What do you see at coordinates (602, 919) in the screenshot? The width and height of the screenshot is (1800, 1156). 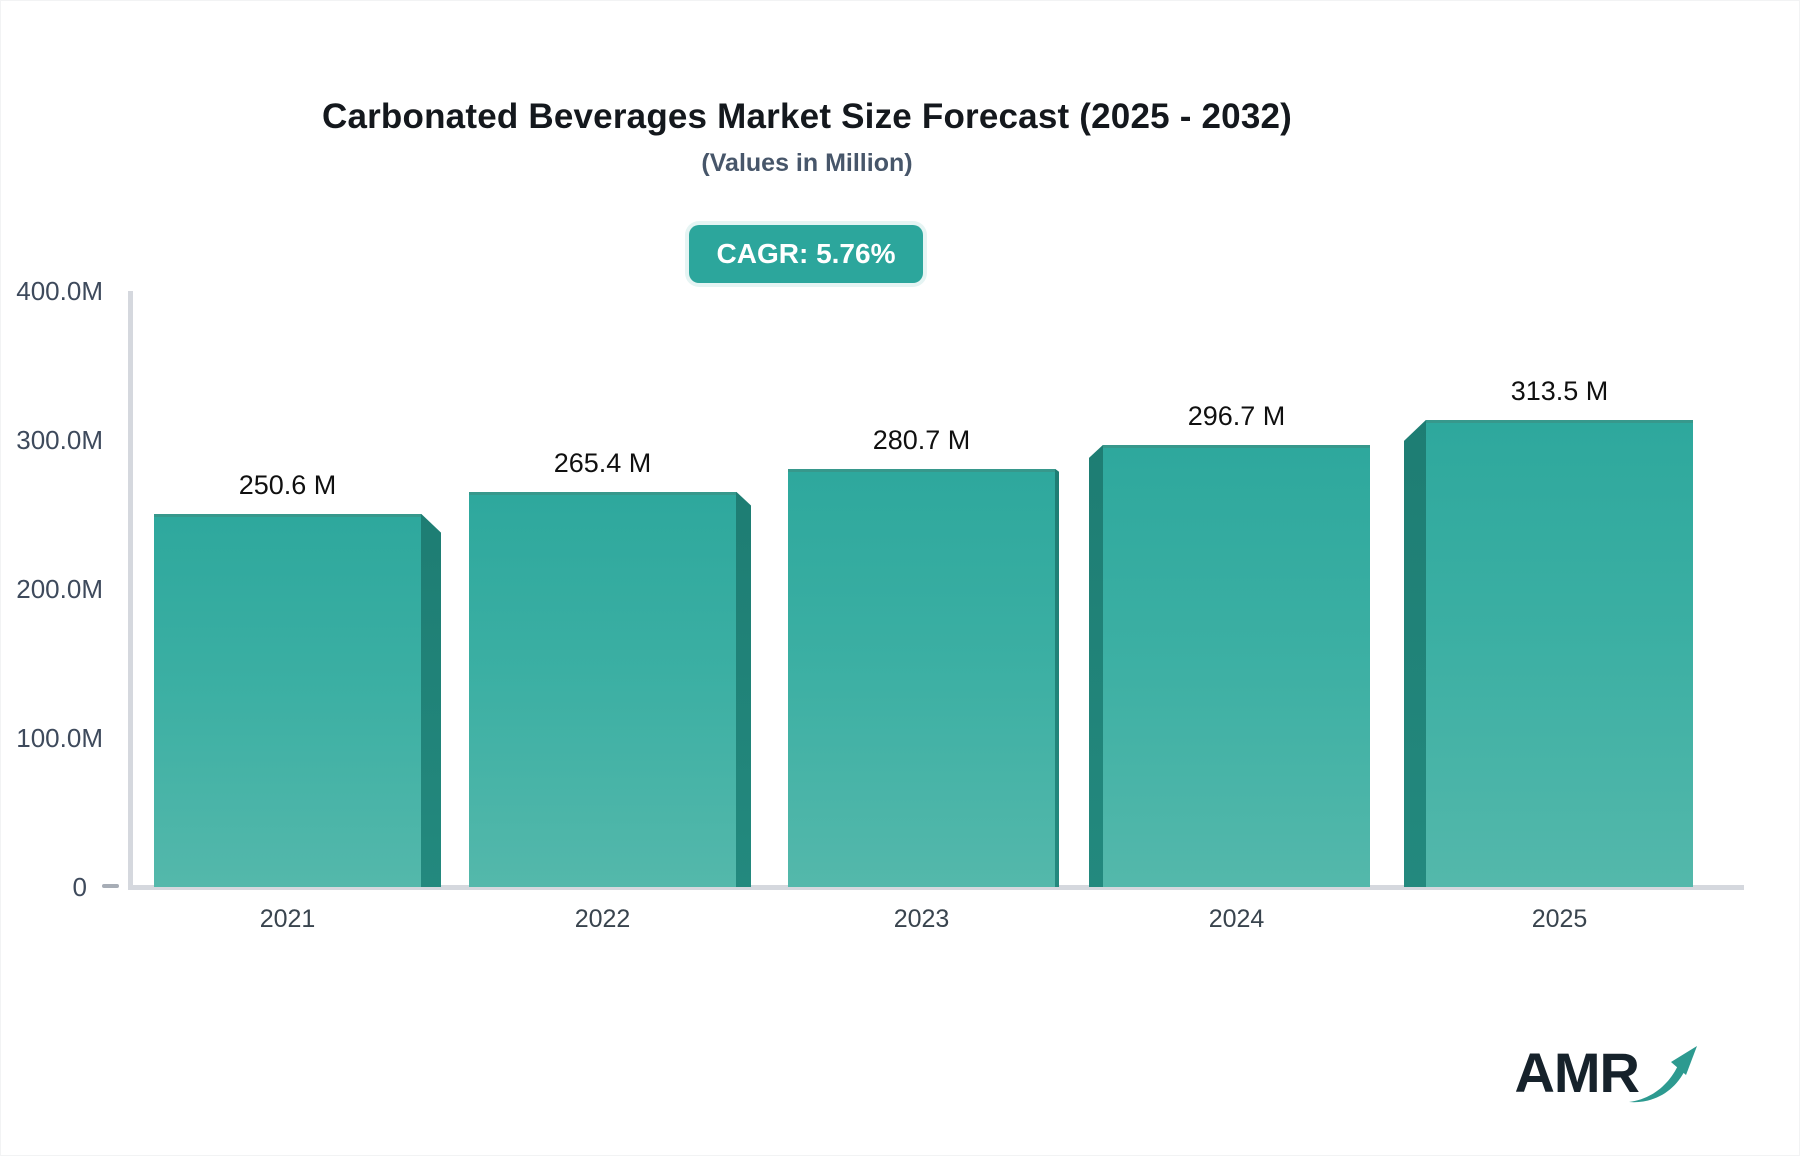 I see `x-axis-category-label: 2022` at bounding box center [602, 919].